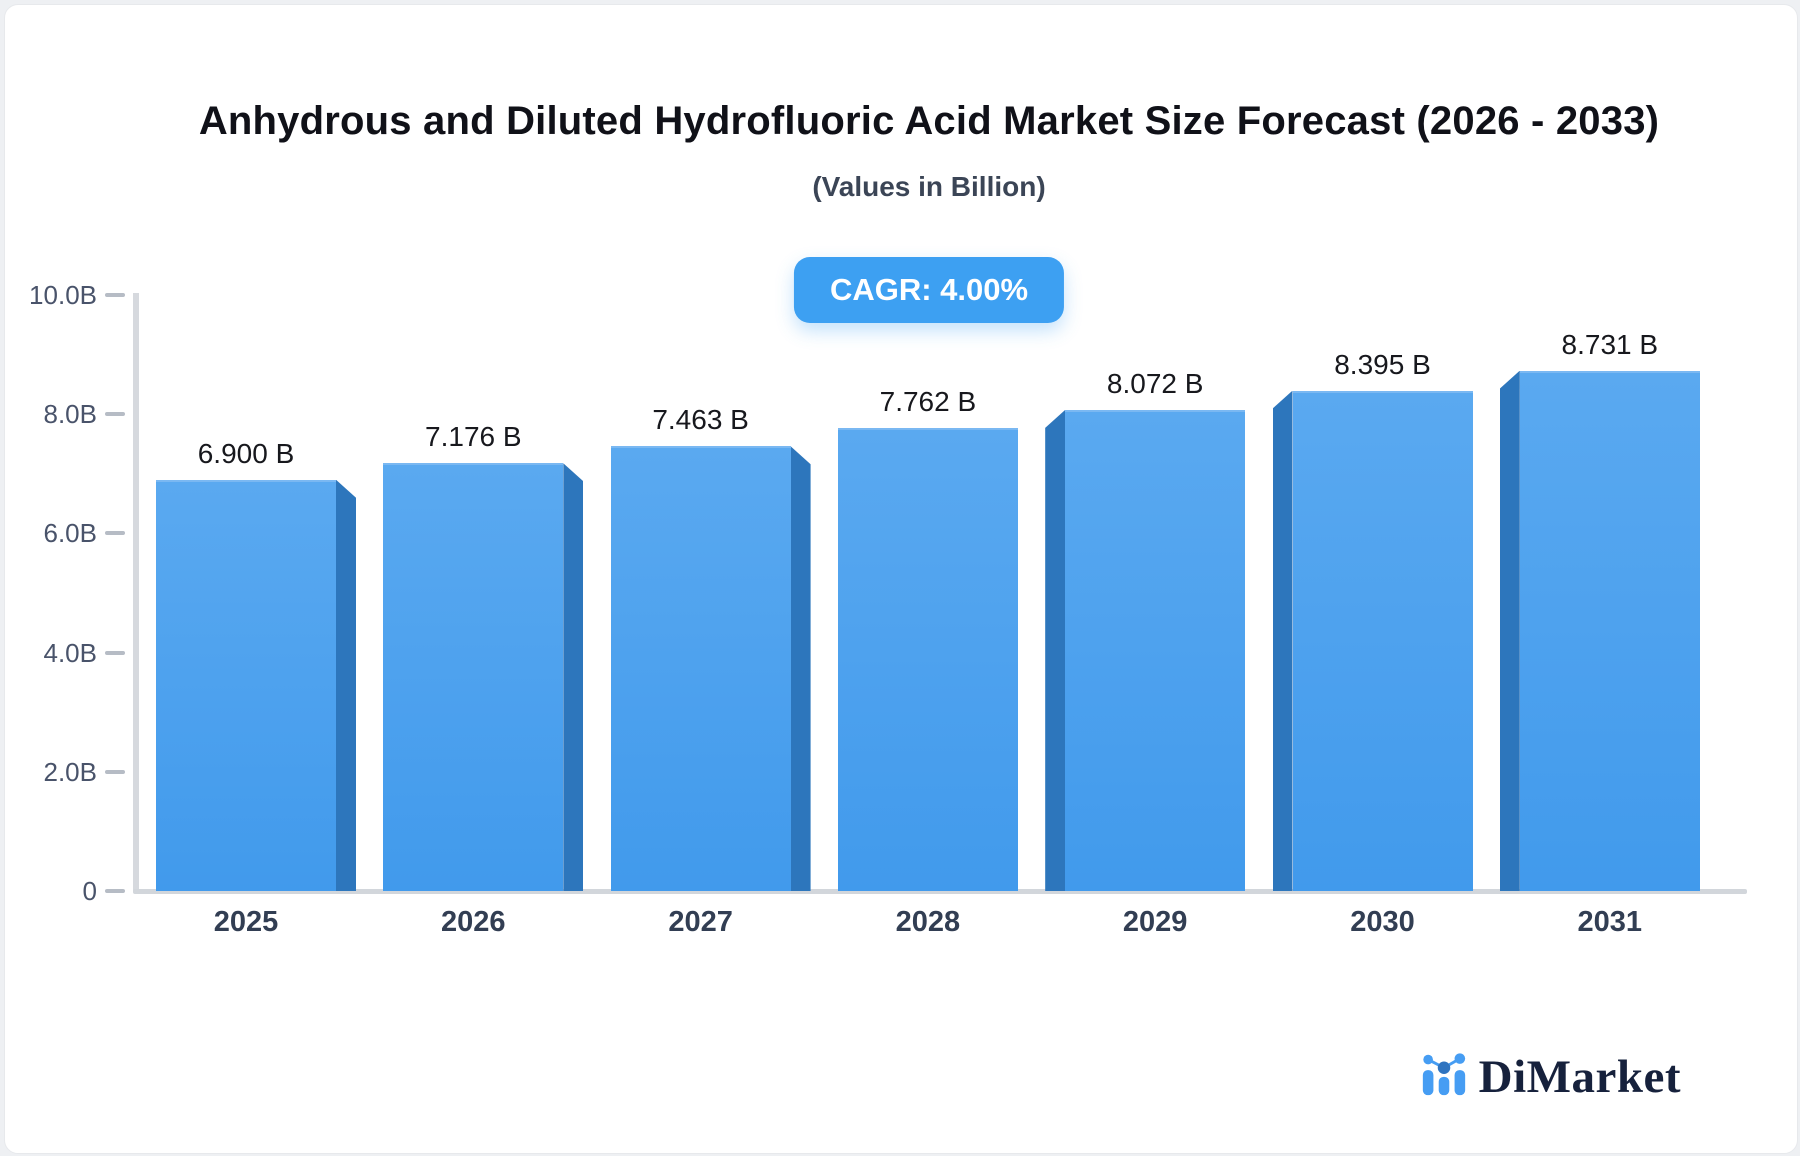  What do you see at coordinates (1382, 364) in the screenshot?
I see `bar-value-label: 8.395 B` at bounding box center [1382, 364].